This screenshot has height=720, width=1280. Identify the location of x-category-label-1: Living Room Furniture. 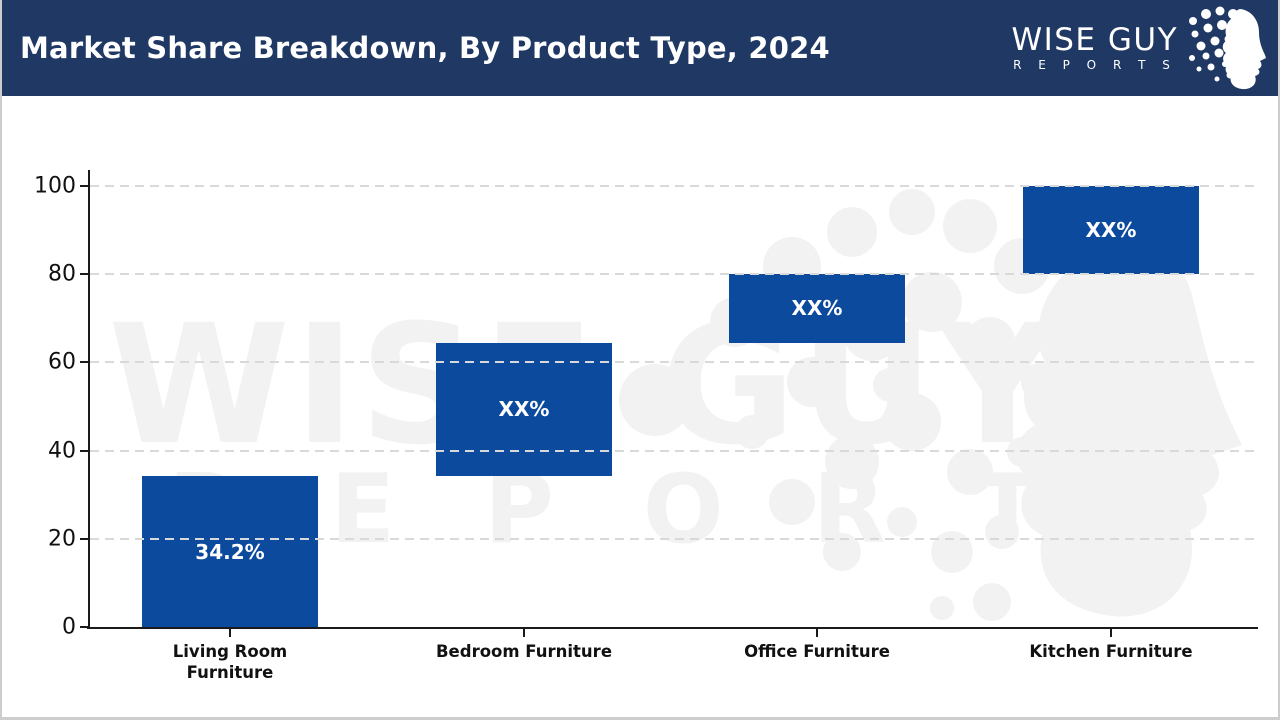
(230, 662).